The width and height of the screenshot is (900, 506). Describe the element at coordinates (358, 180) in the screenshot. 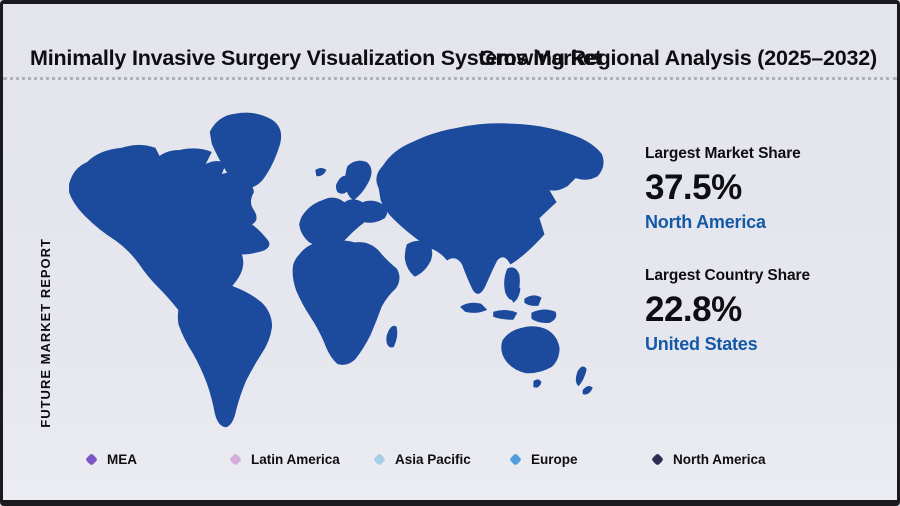

I see `map-scandinavia` at that location.